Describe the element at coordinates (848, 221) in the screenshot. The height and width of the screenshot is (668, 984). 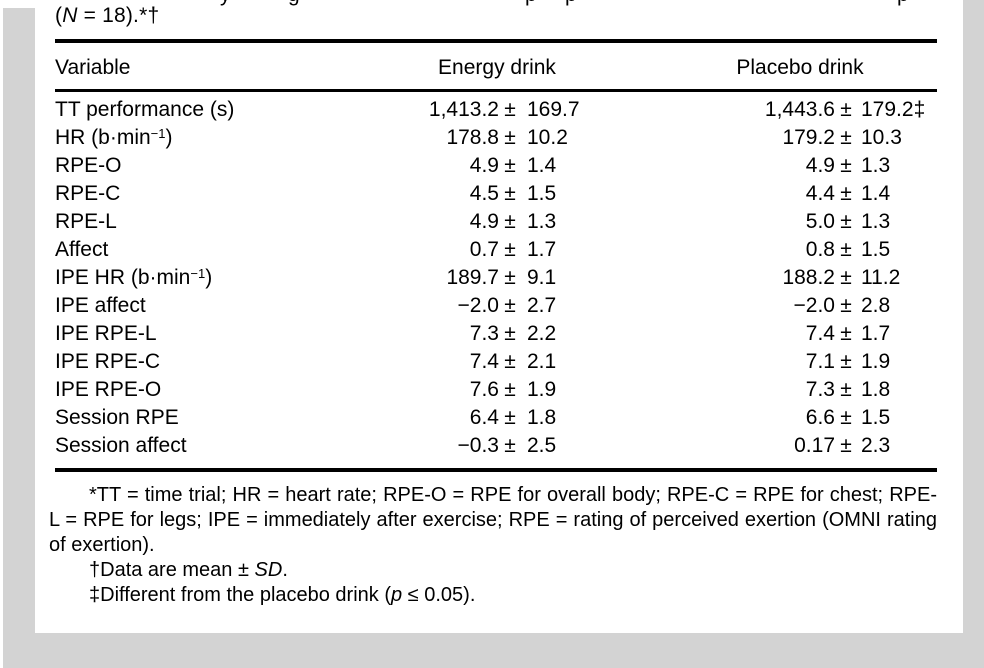
I see `placebo-value: 5.0 ±1.3` at that location.